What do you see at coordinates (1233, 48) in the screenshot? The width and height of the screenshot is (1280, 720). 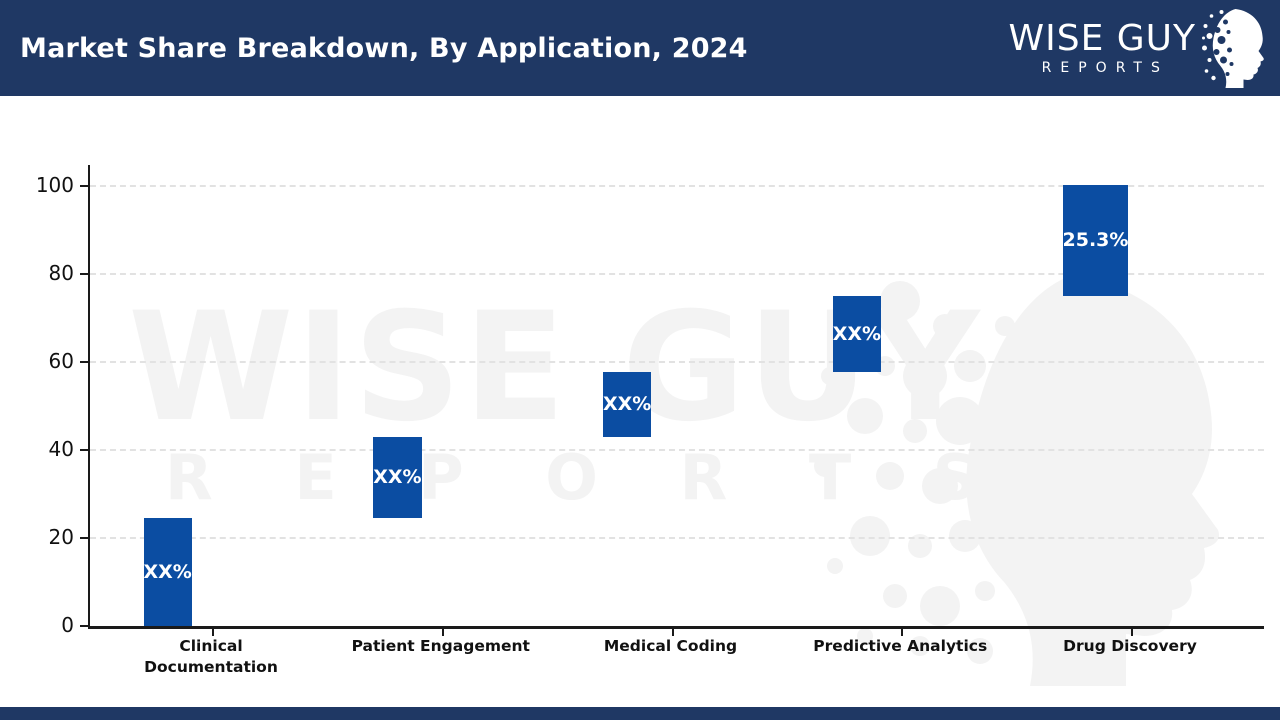 I see `logo-face-icon` at bounding box center [1233, 48].